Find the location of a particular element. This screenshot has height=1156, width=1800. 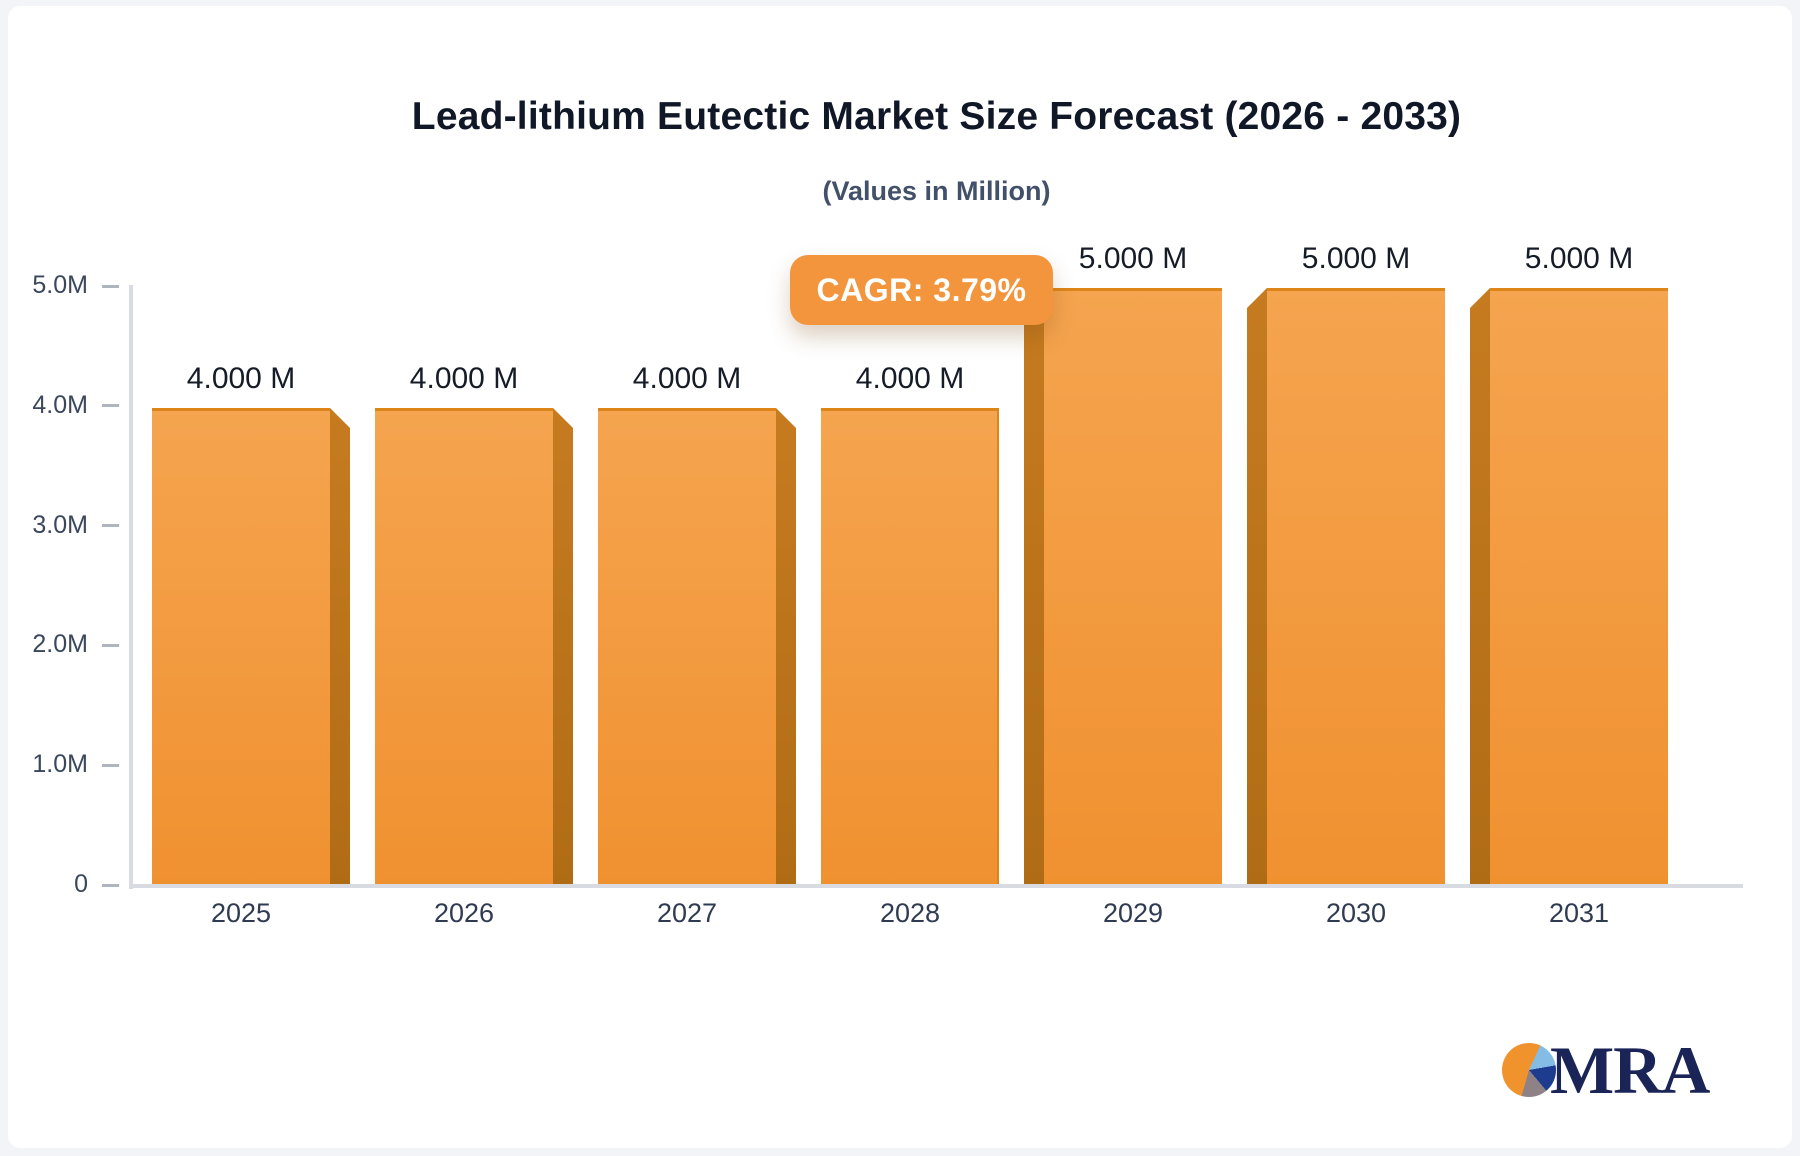

x-axis-label-2025: 2025 is located at coordinates (241, 913).